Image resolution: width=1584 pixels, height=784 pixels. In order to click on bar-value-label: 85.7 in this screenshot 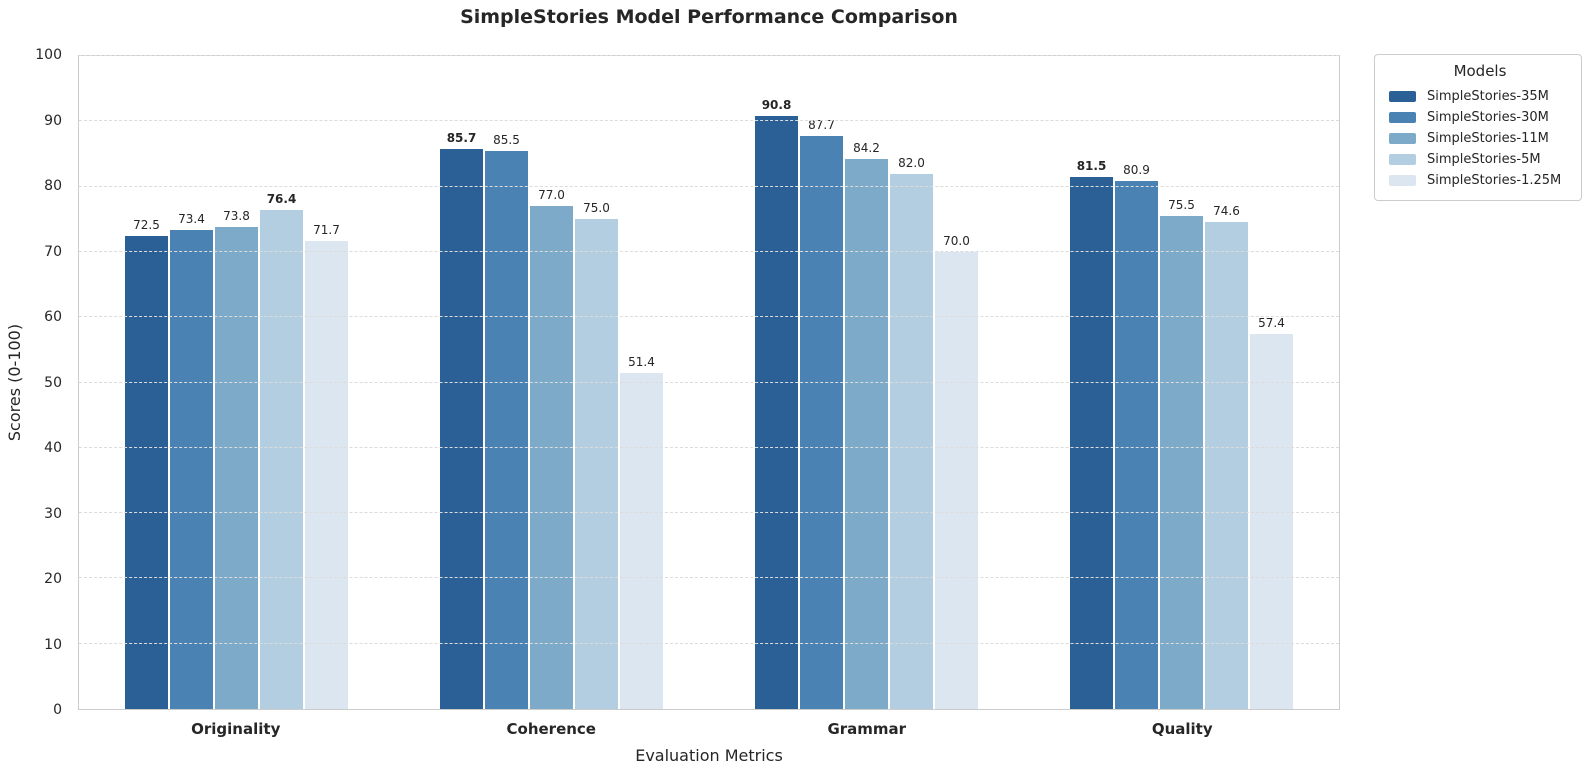, I will do `click(461, 138)`.